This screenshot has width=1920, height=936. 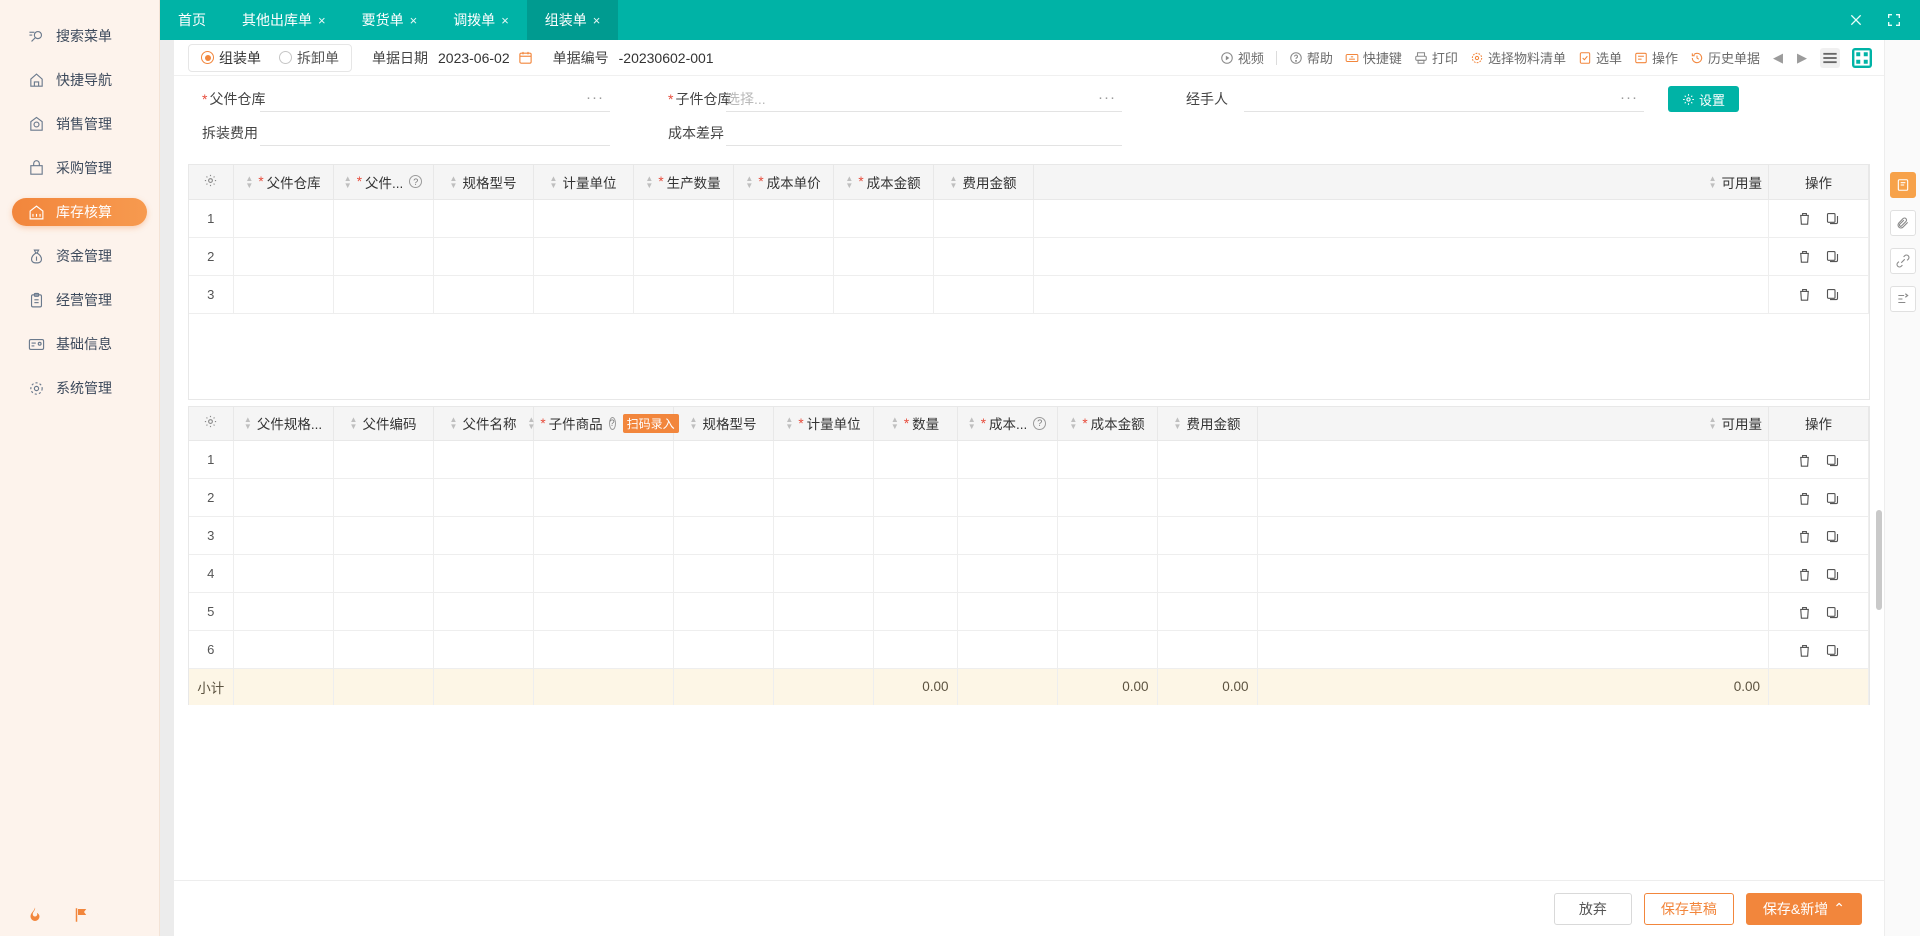 I want to click on child-col-child-product: ▲ ▼ * 子件商品? 扫码录入, so click(x=603, y=423).